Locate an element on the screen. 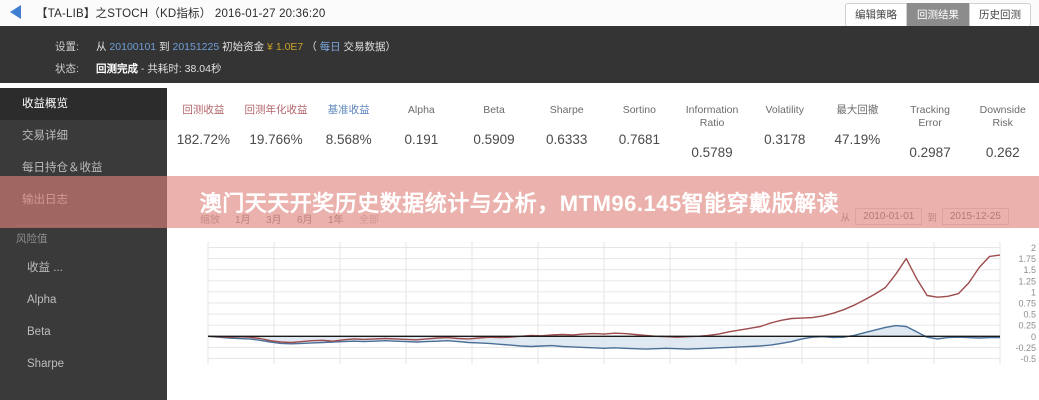  metric-information-ratio: Information Ratio 0.5789 is located at coordinates (712, 124).